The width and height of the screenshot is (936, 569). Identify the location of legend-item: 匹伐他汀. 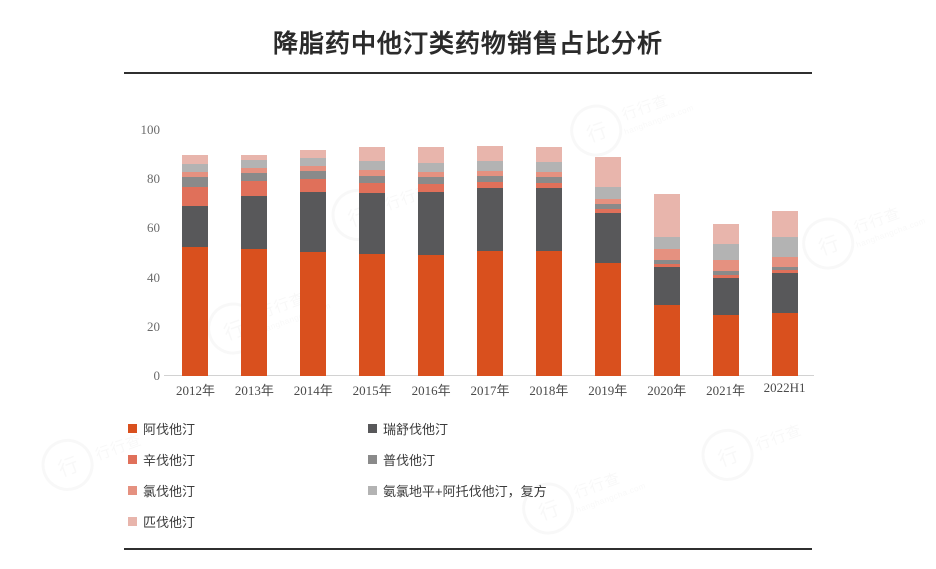
(248, 521).